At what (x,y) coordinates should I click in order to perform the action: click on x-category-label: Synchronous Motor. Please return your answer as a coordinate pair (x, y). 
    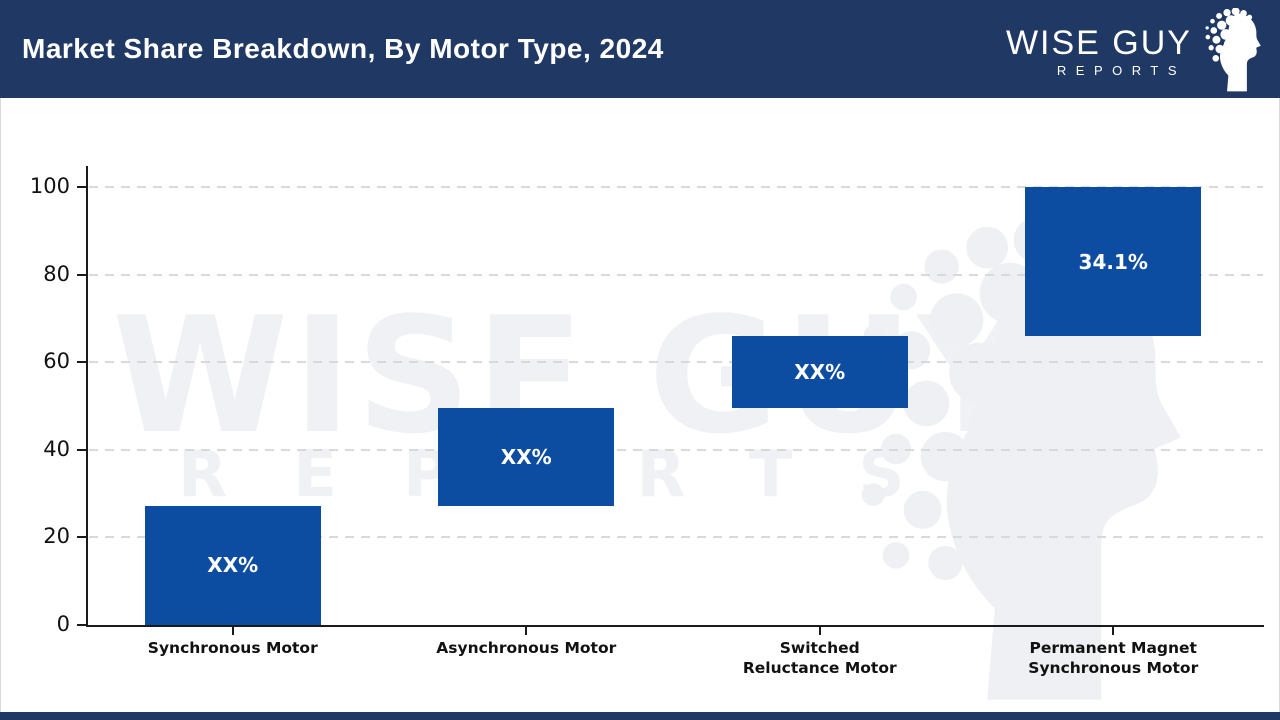
    Looking at the image, I should click on (232, 648).